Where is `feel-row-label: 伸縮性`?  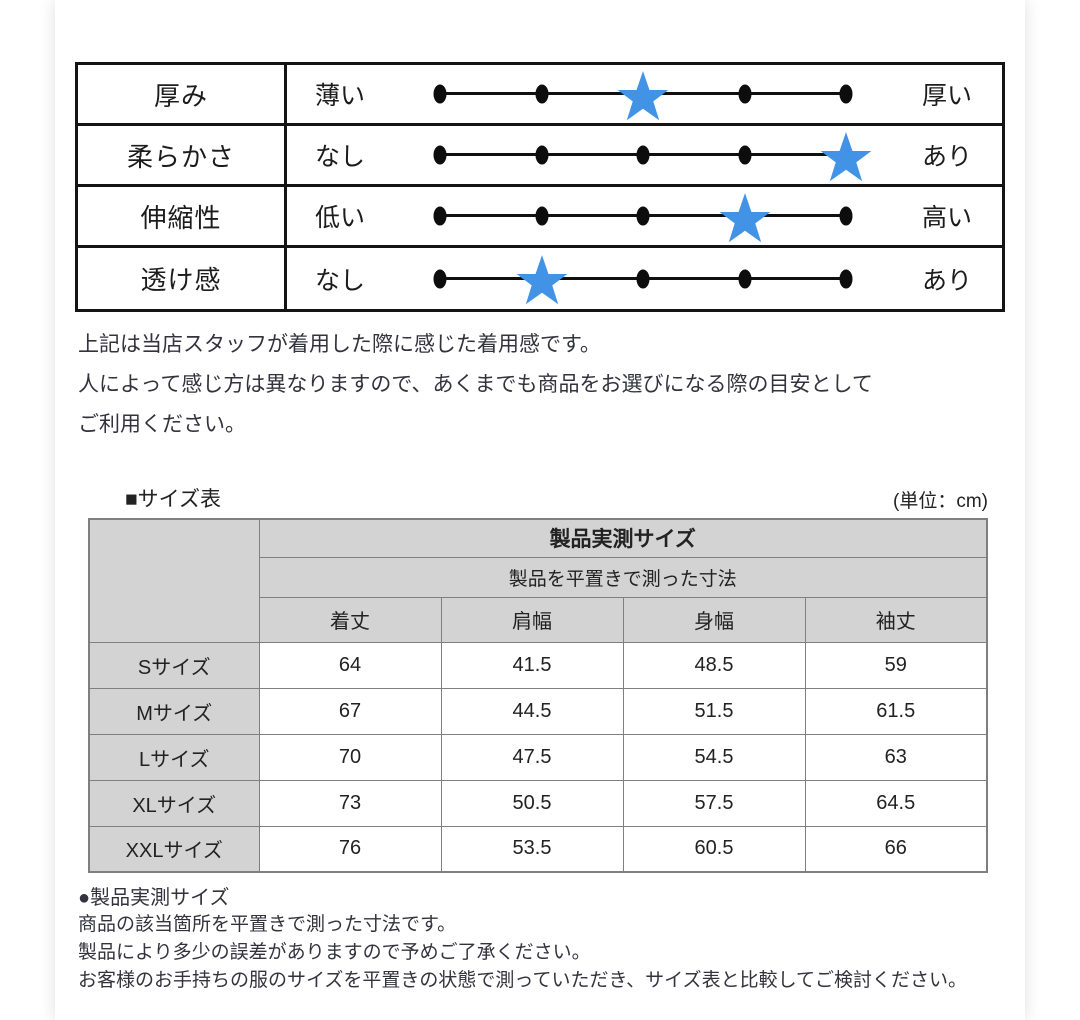
feel-row-label: 伸縮性 is located at coordinates (182, 216).